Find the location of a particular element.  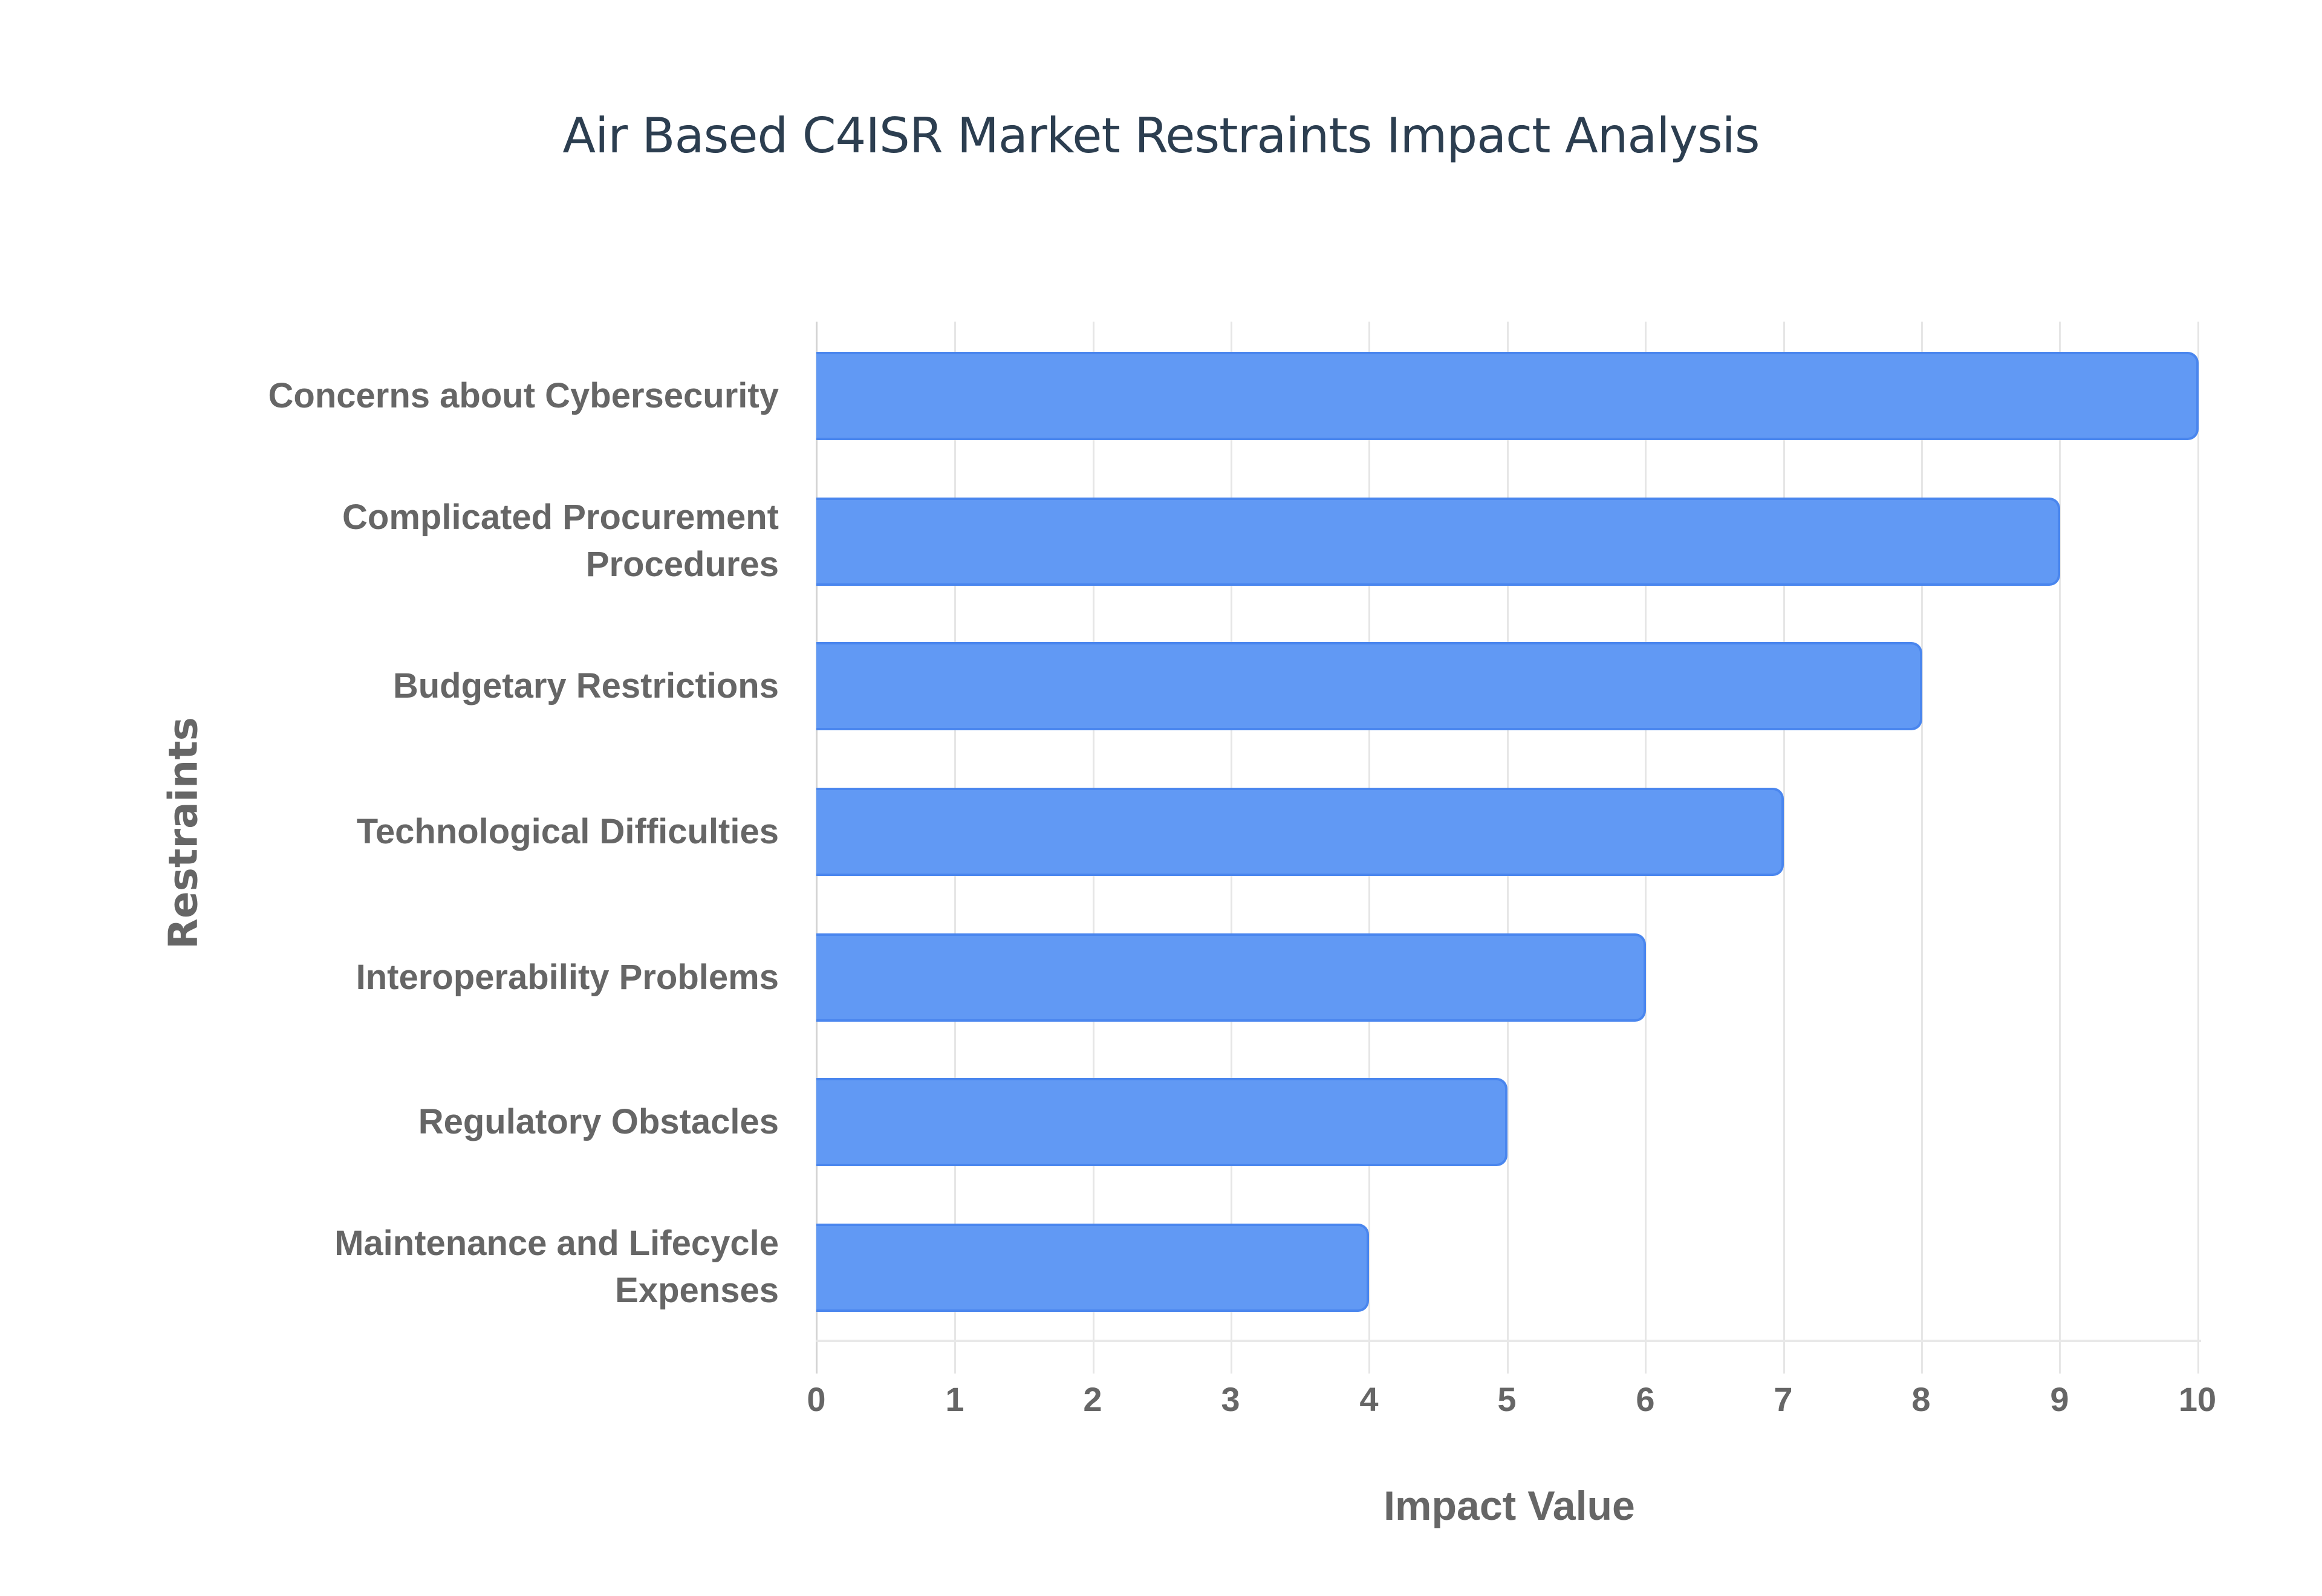

category-label-line: Procedures is located at coordinates (682, 564).